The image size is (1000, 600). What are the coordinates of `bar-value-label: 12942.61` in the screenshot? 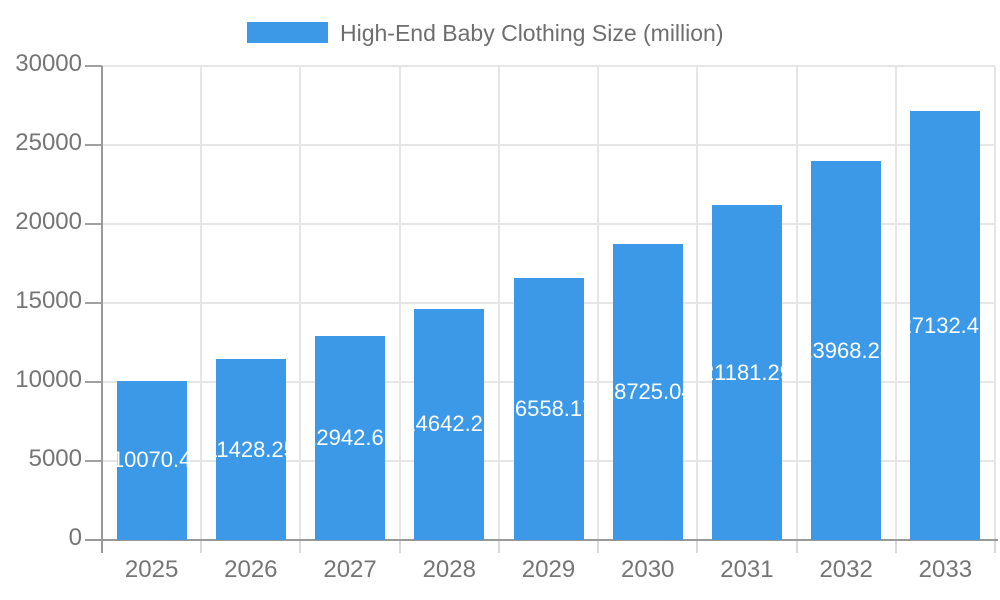 It's located at (350, 437).